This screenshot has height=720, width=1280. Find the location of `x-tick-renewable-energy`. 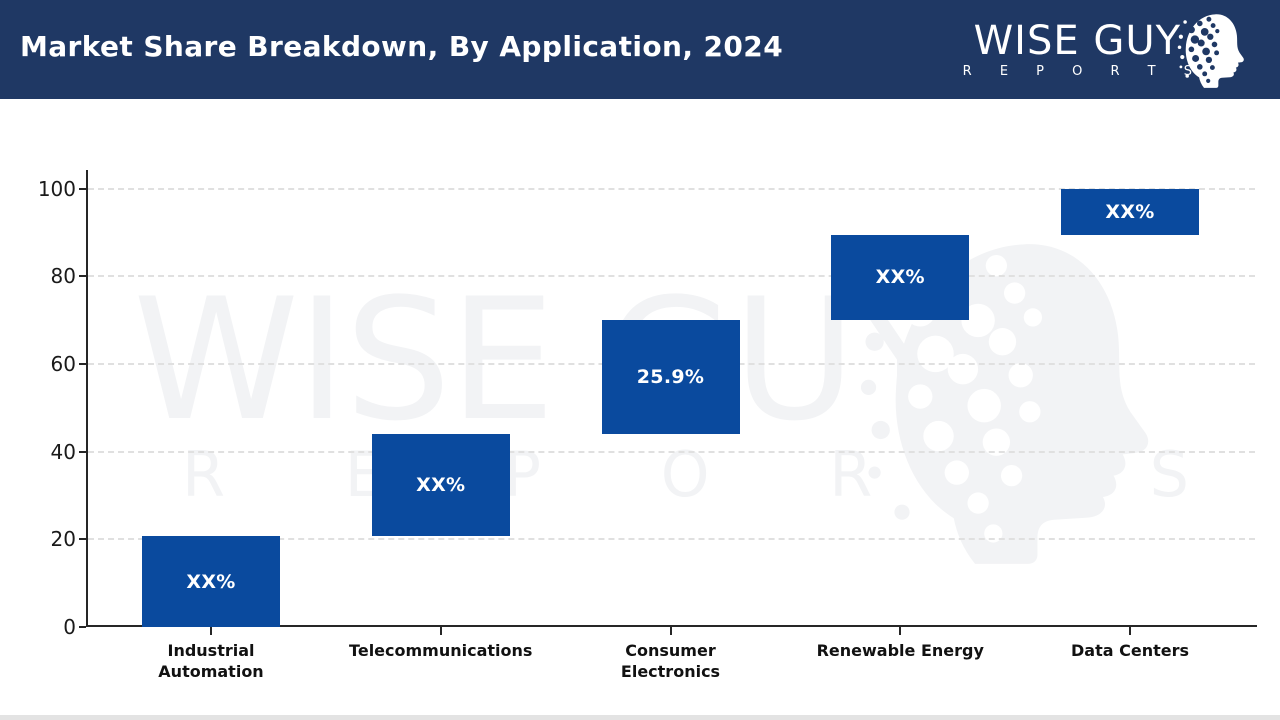

x-tick-renewable-energy is located at coordinates (900, 631).